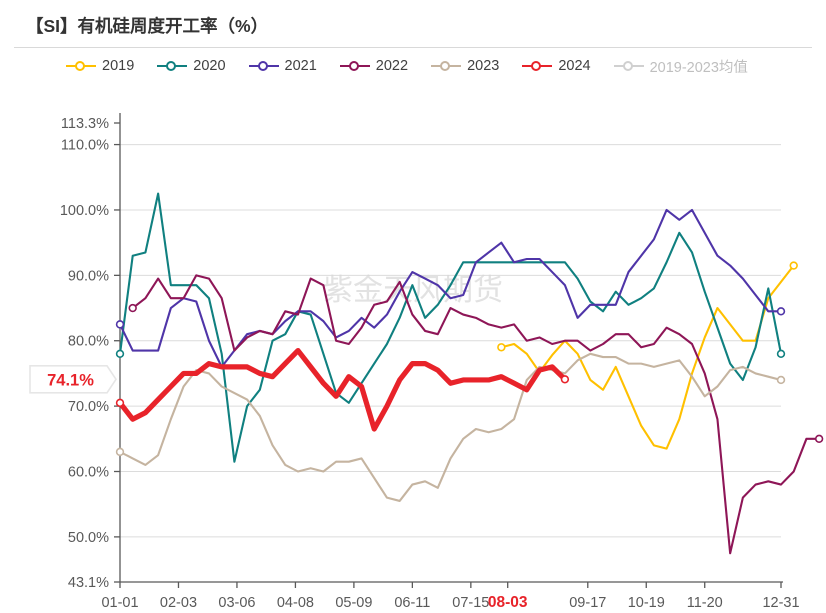 The image size is (826, 613). I want to click on y-axis-label: 70.0%, so click(88, 407).